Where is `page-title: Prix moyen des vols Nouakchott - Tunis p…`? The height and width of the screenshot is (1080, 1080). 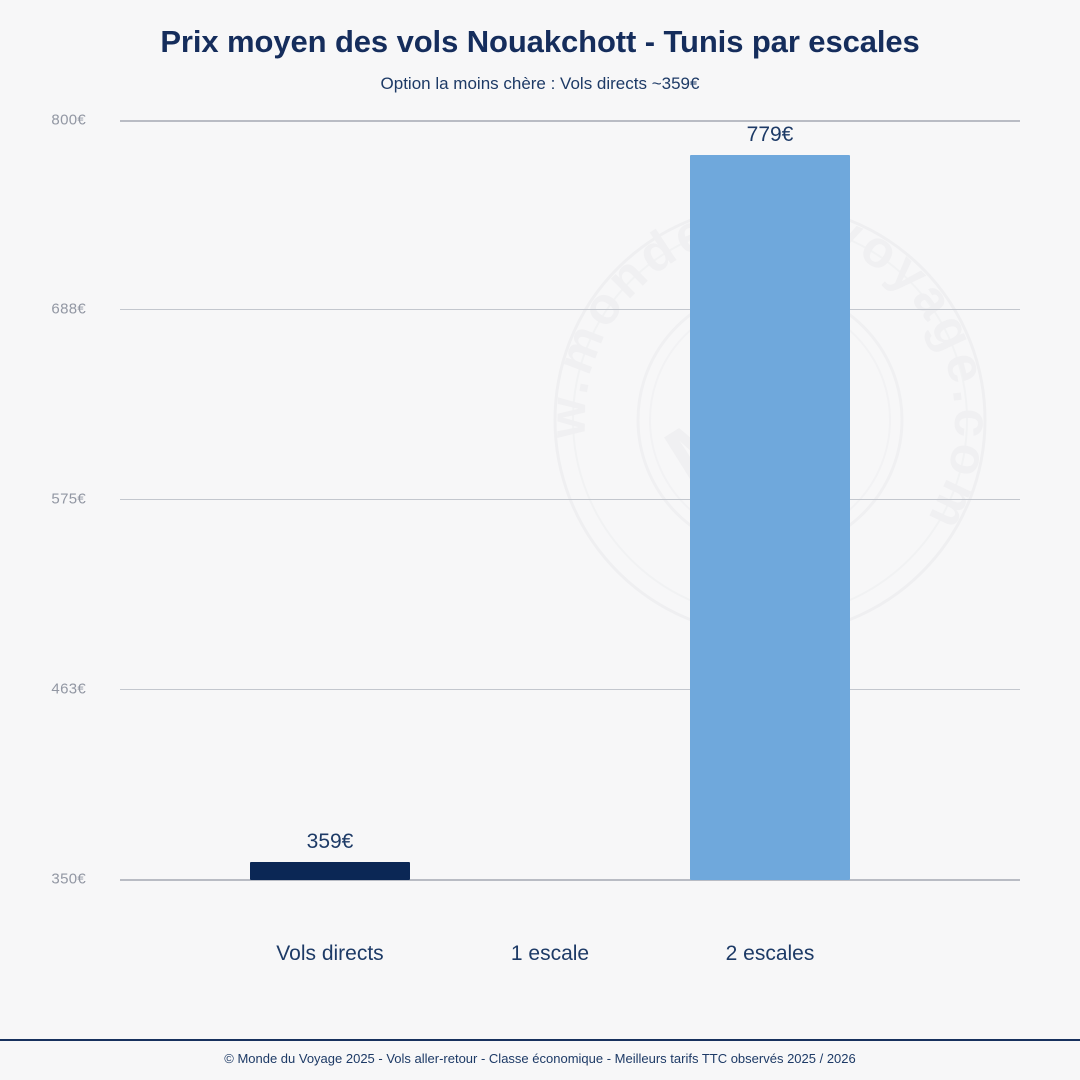 page-title: Prix moyen des vols Nouakchott - Tunis p… is located at coordinates (540, 41).